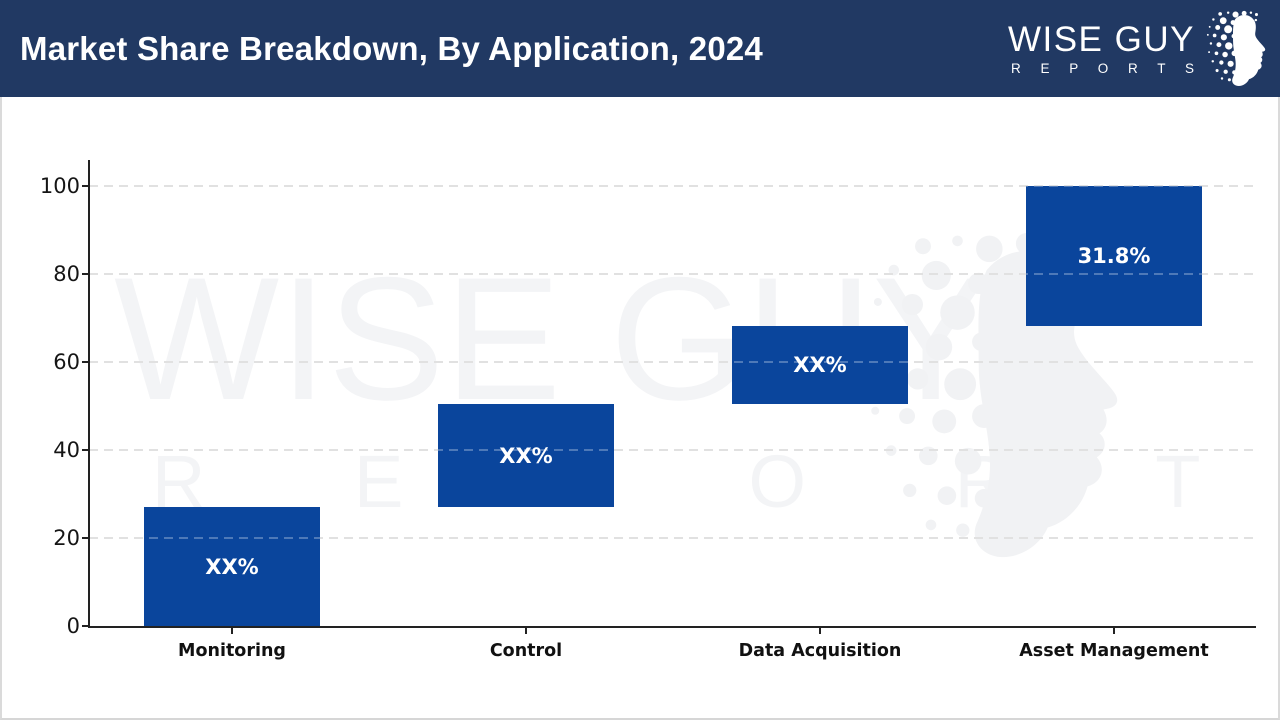  I want to click on y-tick-label-40: 40, so click(66, 450).